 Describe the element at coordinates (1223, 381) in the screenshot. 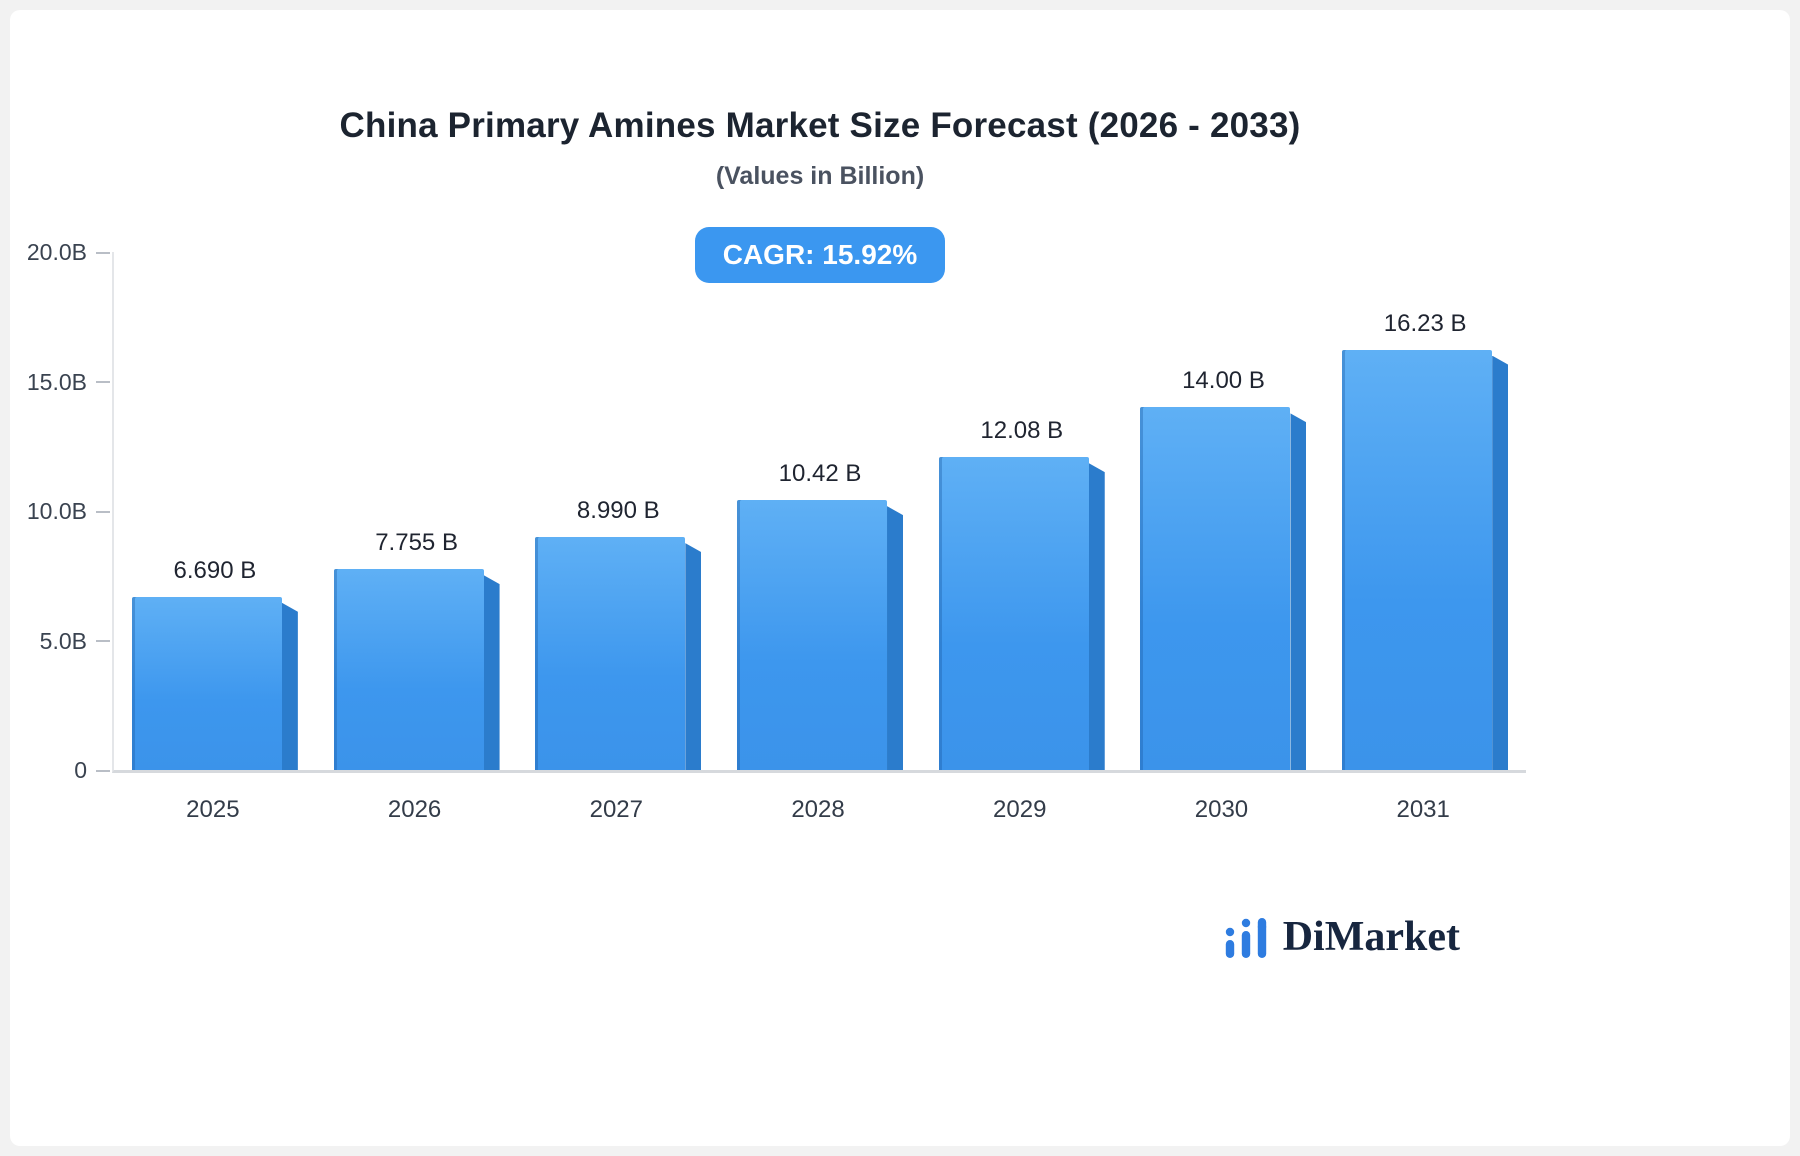

I see `bar-value-label: 14.00 B` at that location.